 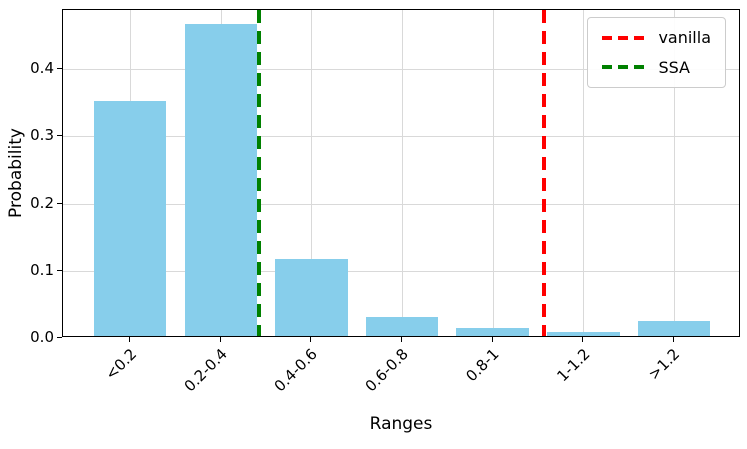 I want to click on legend-label: vanilla, so click(x=684, y=37).